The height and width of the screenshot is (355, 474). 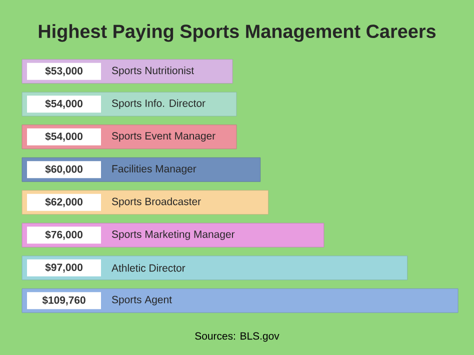 What do you see at coordinates (156, 203) in the screenshot?
I see `y-tick-label: Sports Broadcaster` at bounding box center [156, 203].